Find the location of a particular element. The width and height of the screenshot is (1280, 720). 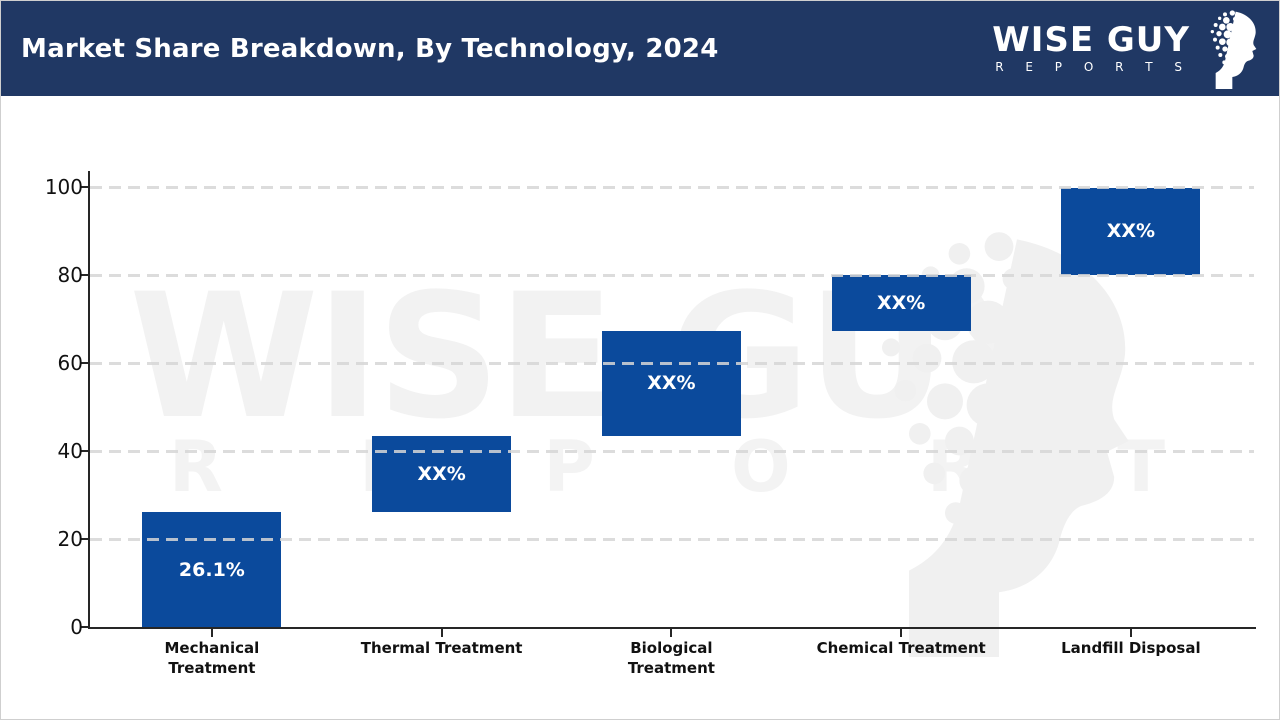

bar-chemical-treatment: XX% is located at coordinates (901, 303).